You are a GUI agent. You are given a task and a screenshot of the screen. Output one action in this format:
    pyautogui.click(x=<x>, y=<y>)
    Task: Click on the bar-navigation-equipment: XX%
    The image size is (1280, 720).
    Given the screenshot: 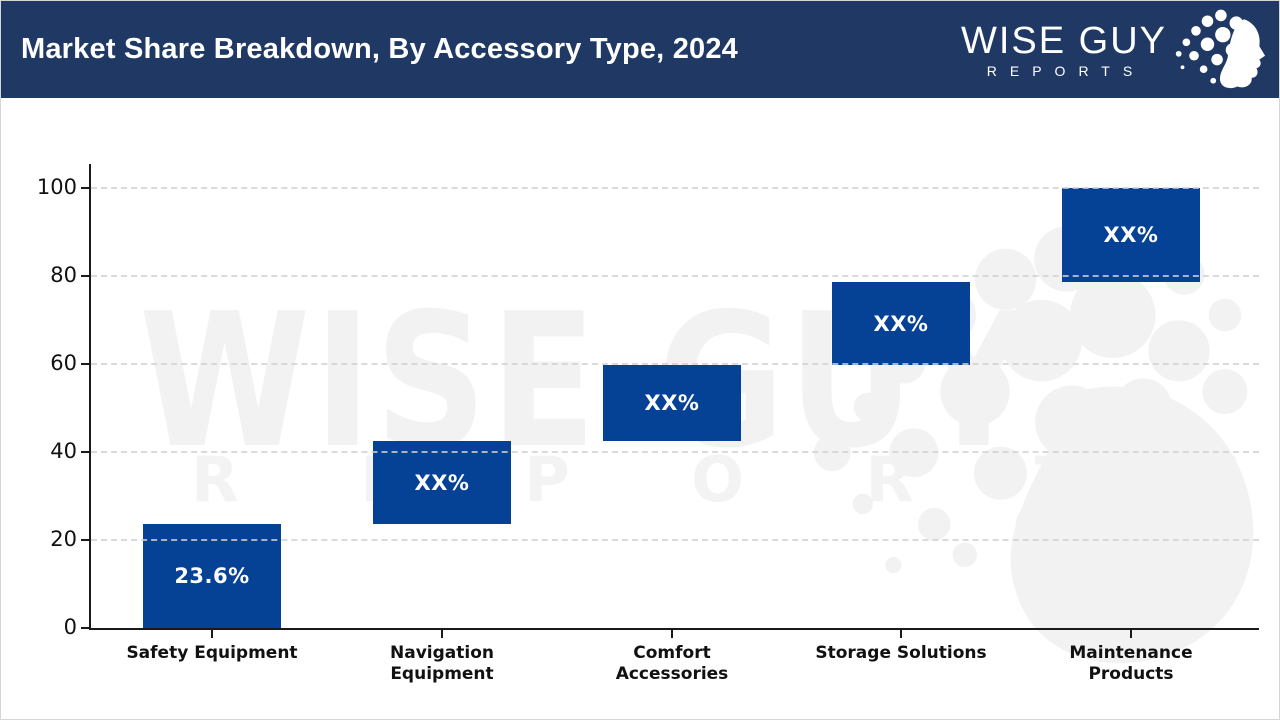 What is the action you would take?
    pyautogui.click(x=442, y=483)
    